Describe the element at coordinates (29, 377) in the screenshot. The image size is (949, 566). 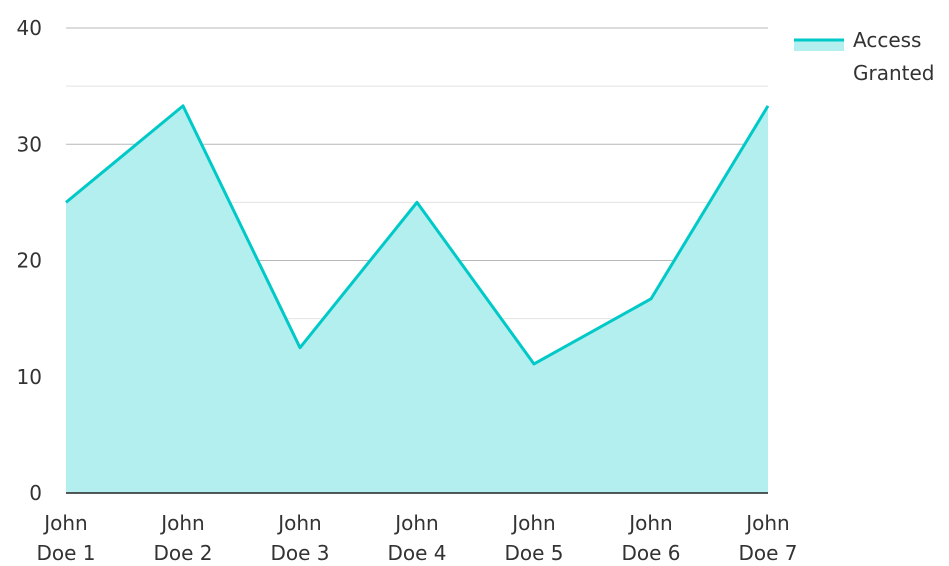
I see `y-tick-label: 10` at that location.